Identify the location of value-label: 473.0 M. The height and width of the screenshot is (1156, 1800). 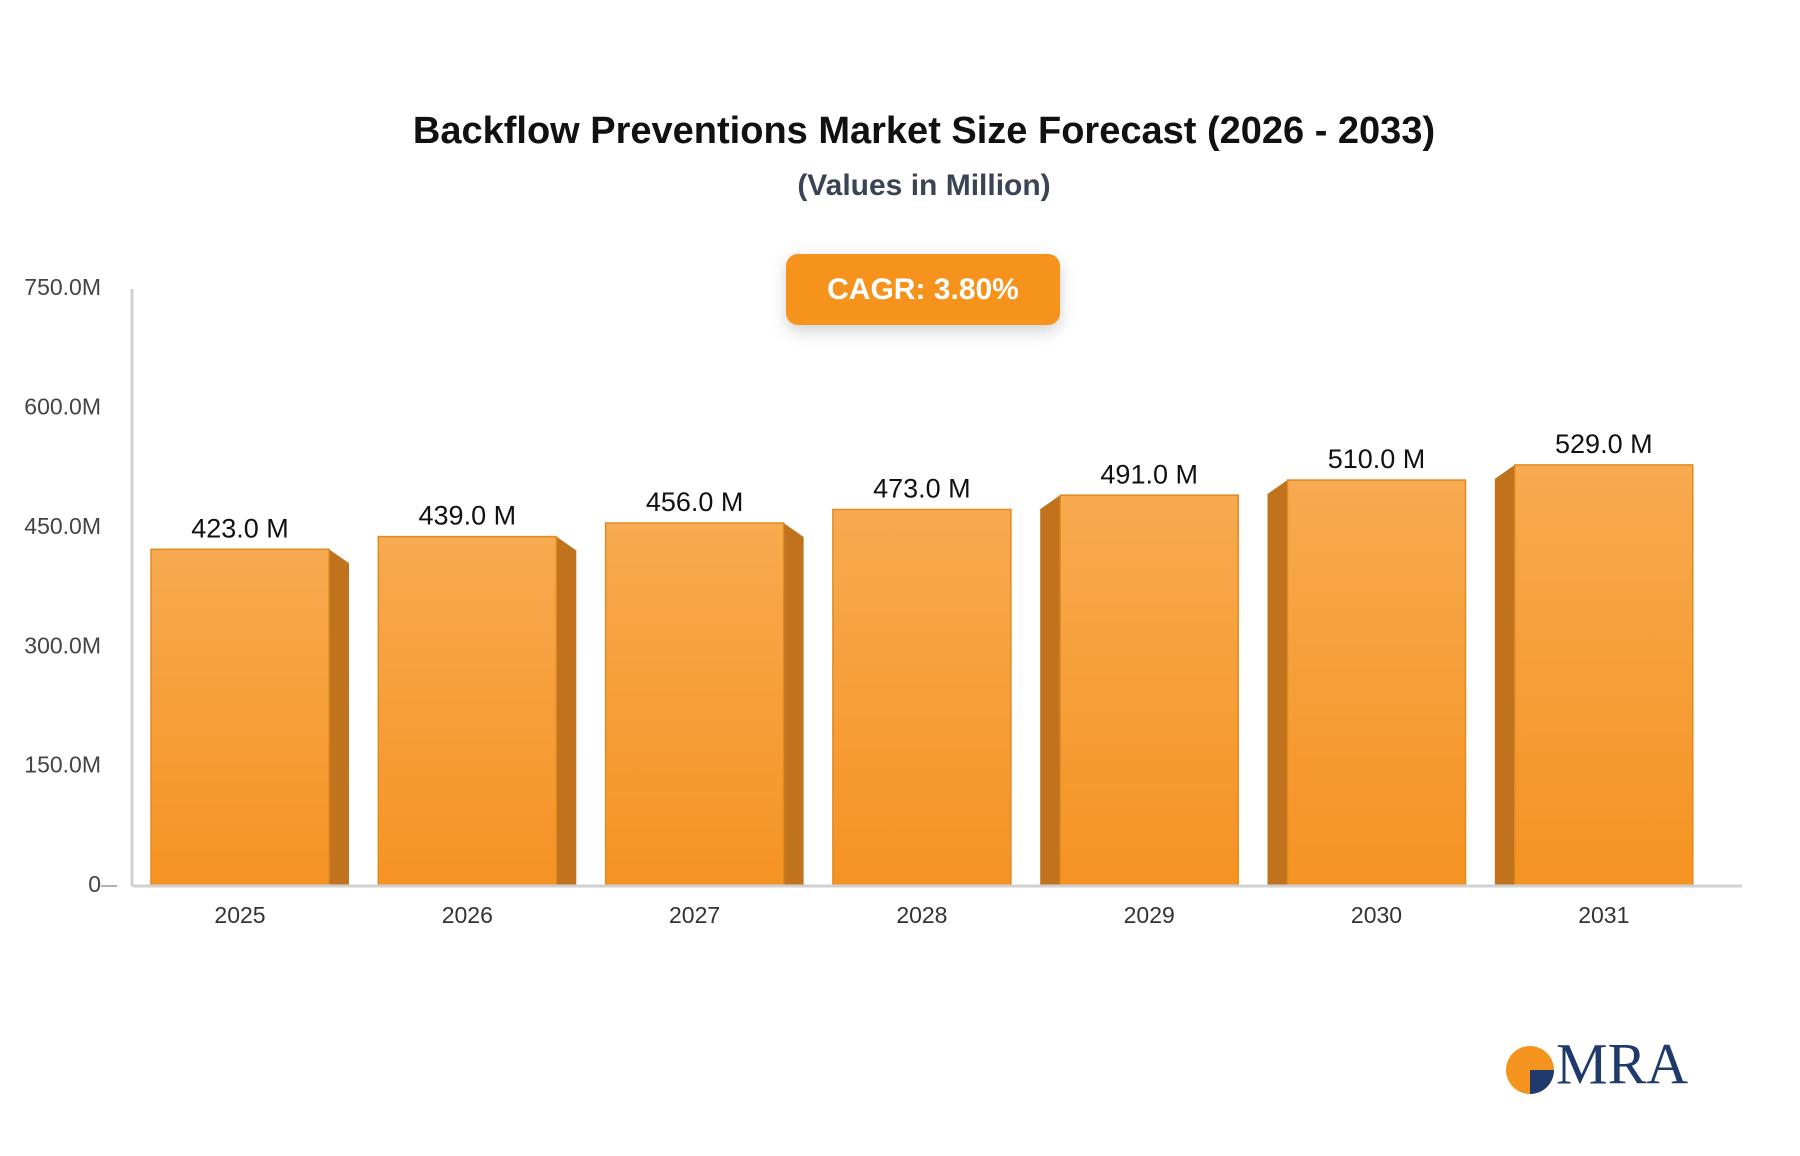
(922, 489).